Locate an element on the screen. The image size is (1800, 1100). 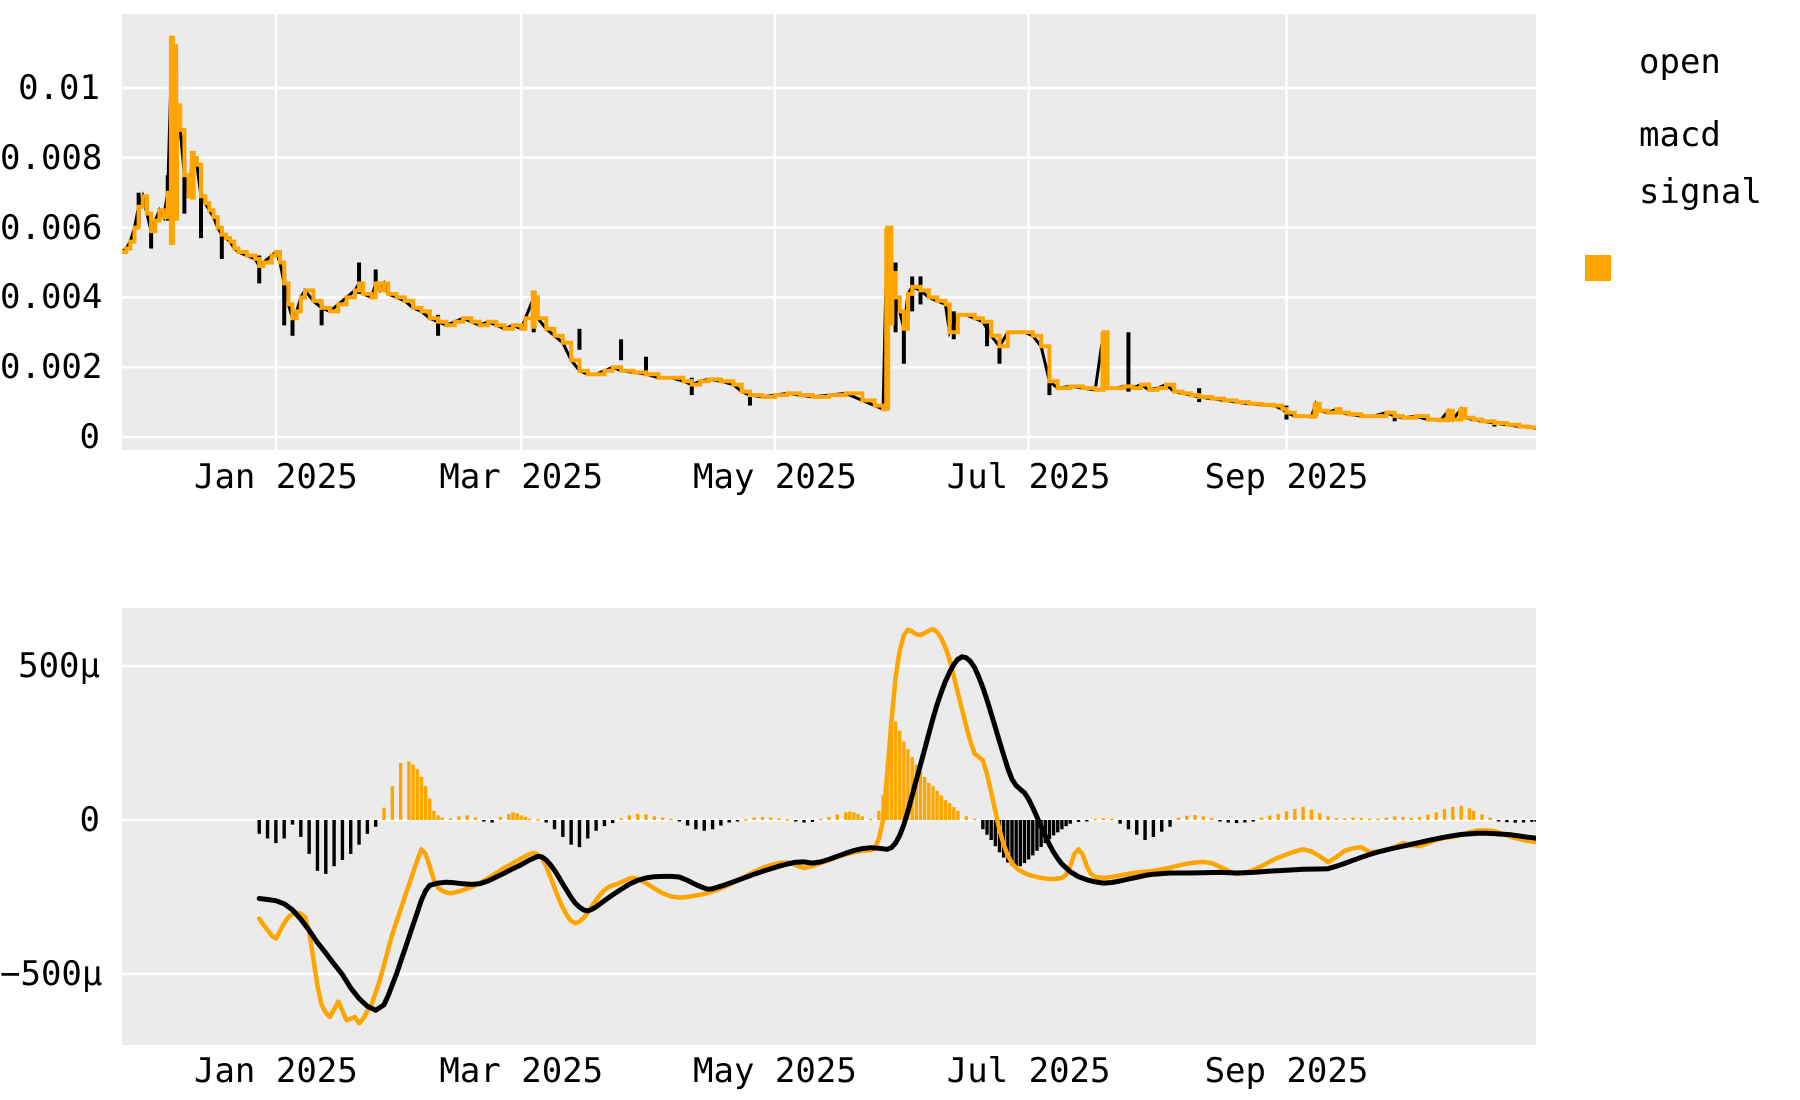
legend-item-macd: macd is located at coordinates (1643, 135).